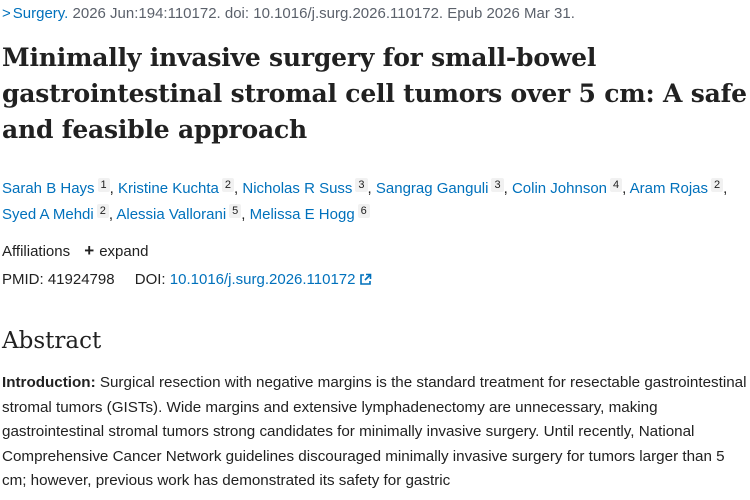 The width and height of the screenshot is (750, 500). What do you see at coordinates (103, 185) in the screenshot?
I see `author-affiliation-badge: 1` at bounding box center [103, 185].